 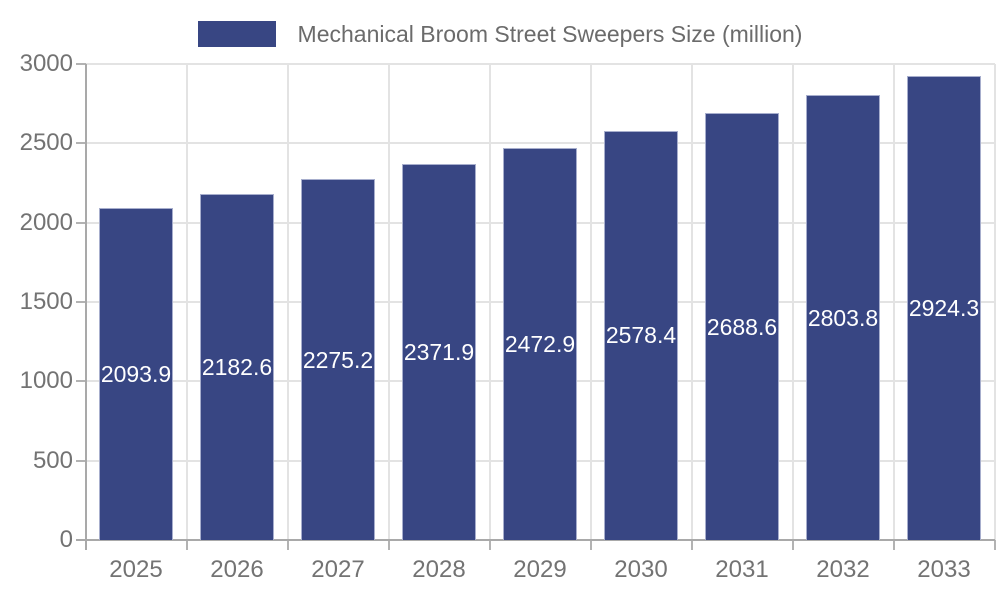 I want to click on bar-2029, so click(x=540, y=343).